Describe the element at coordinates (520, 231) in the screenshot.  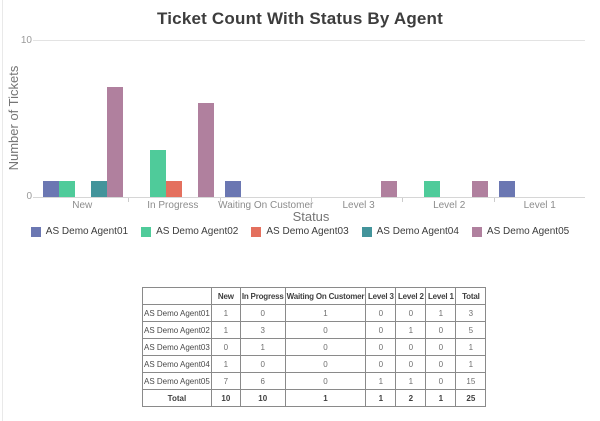
I see `legend-item: AS Demo Agent05` at that location.